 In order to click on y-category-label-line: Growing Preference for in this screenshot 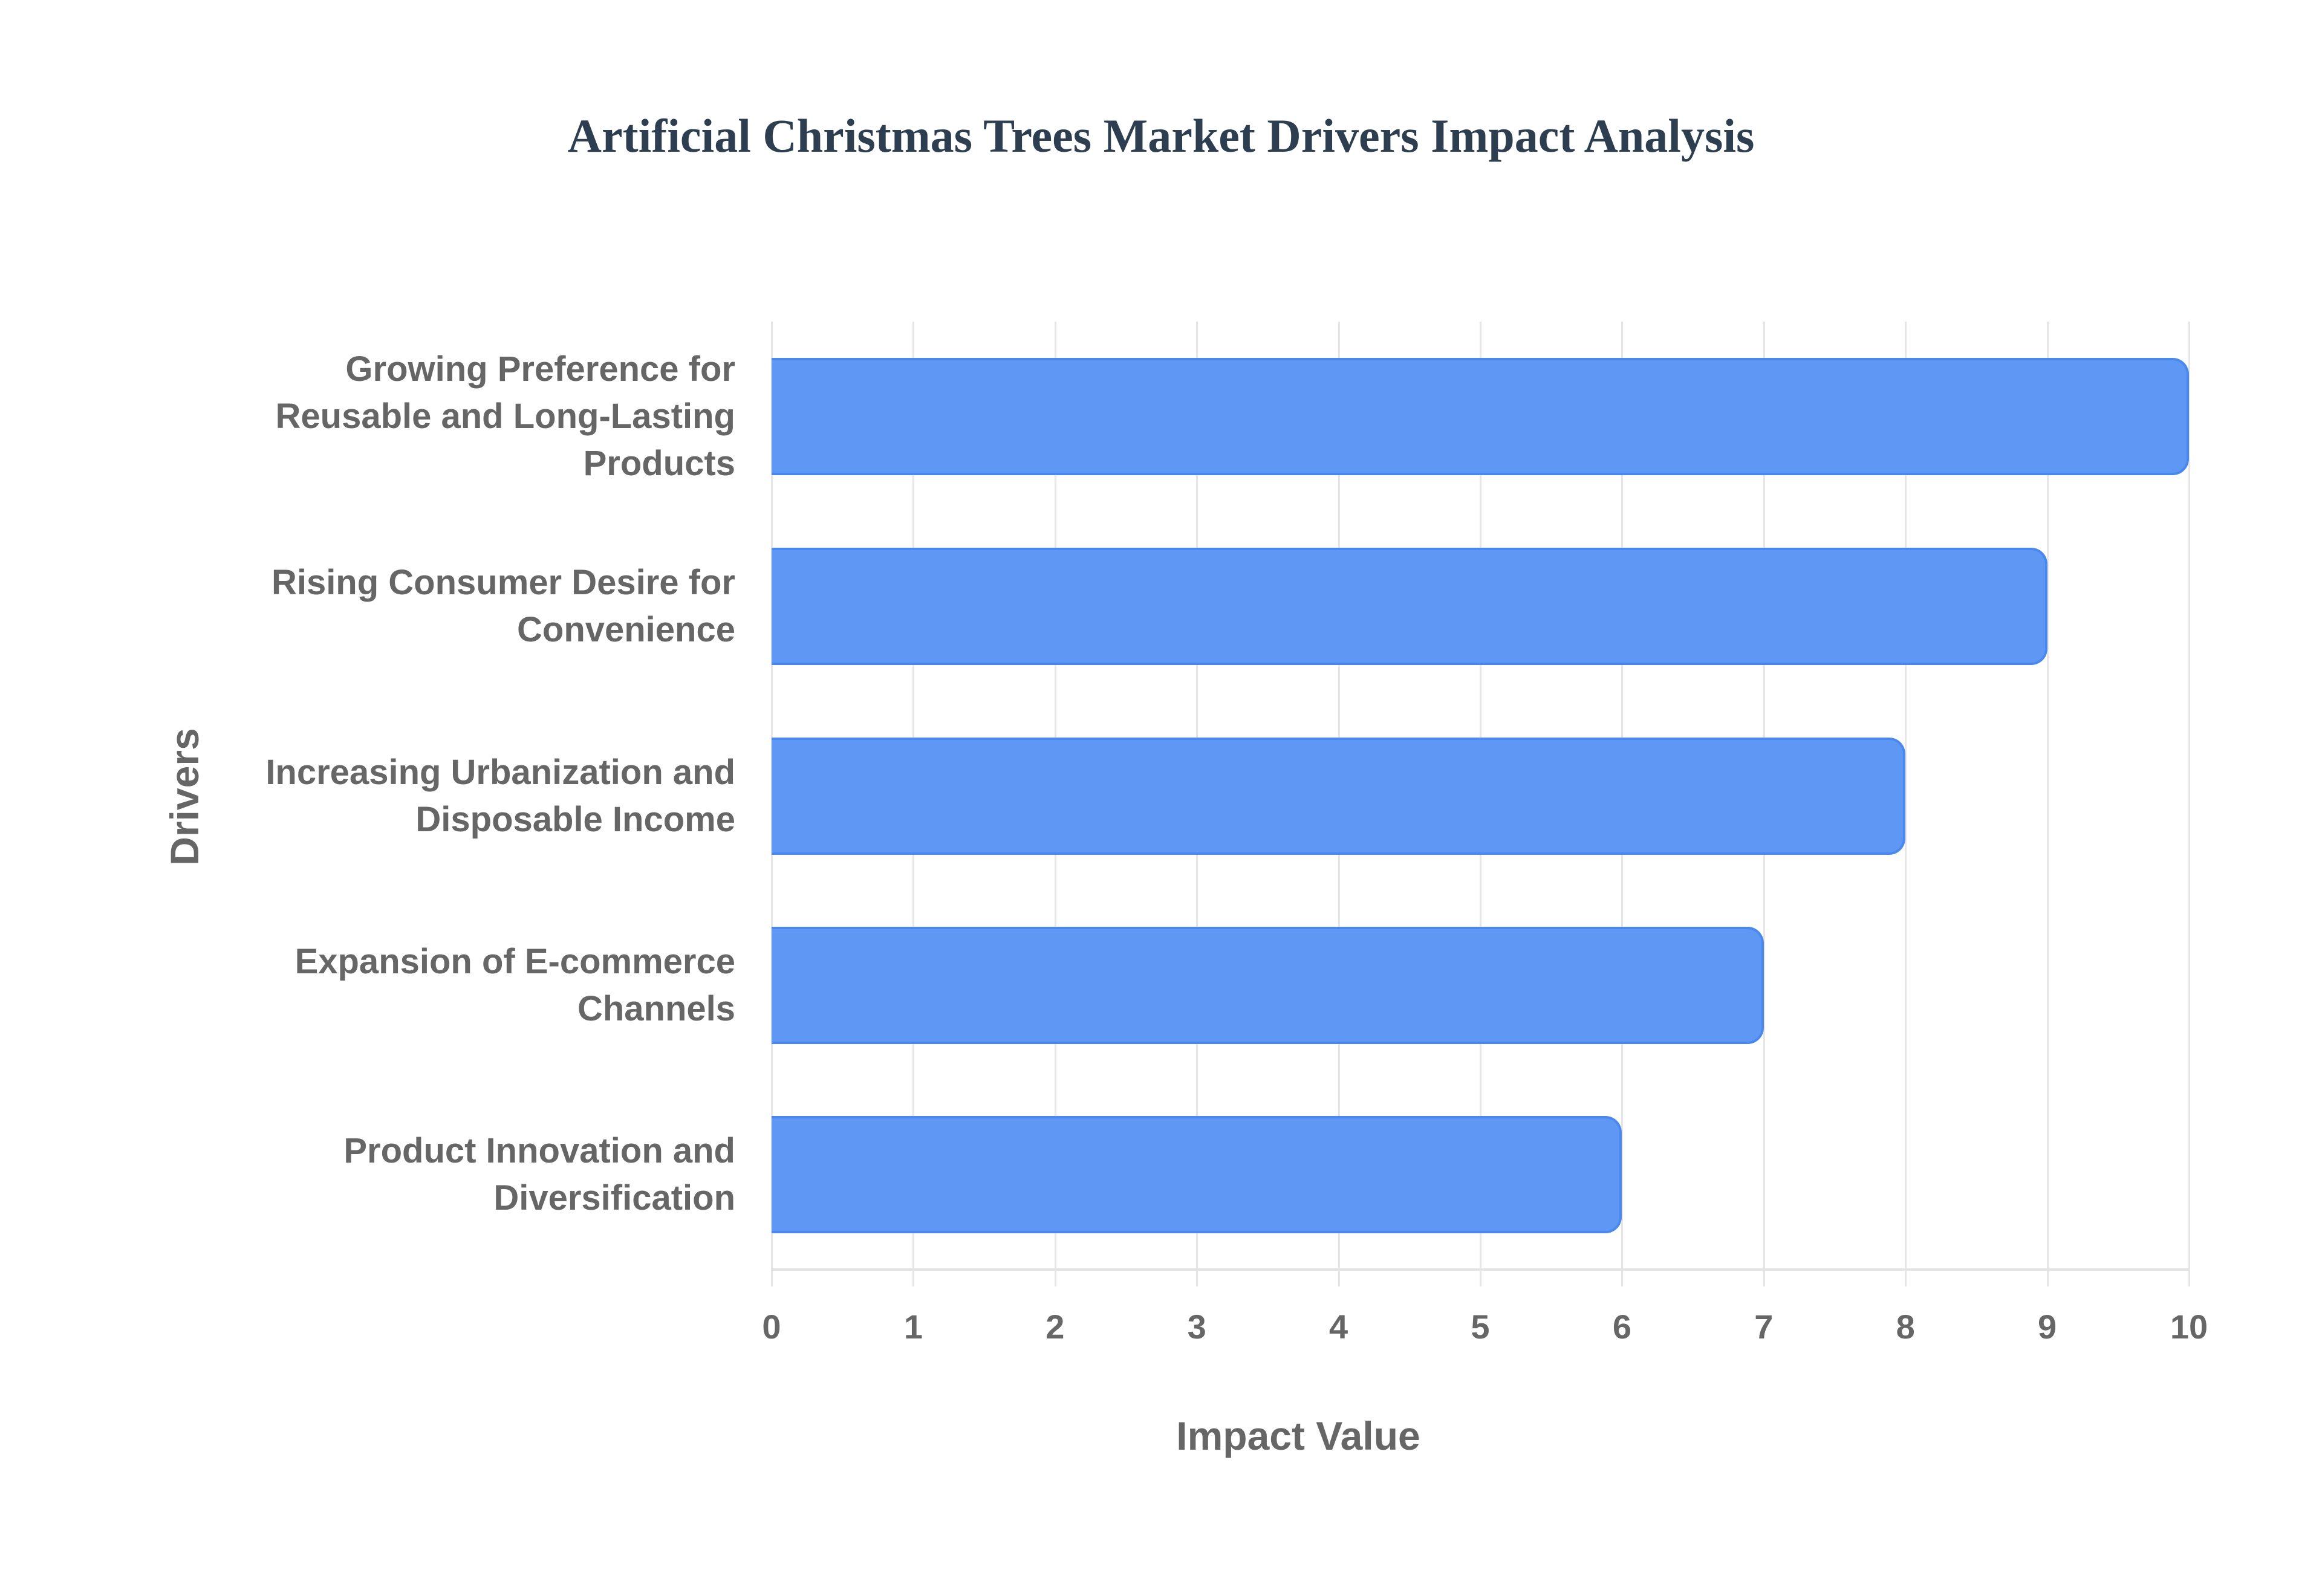, I will do `click(540, 369)`.